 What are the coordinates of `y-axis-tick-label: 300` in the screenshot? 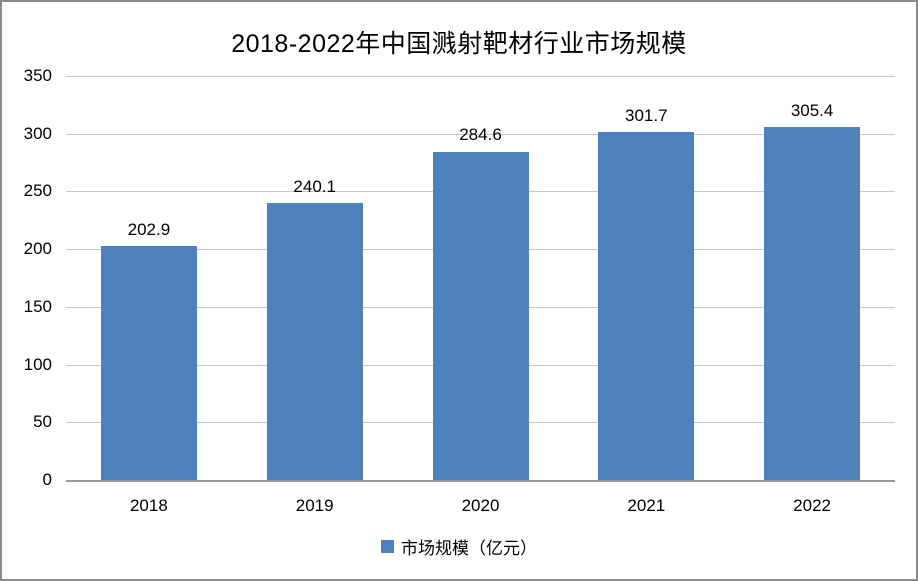 It's located at (37, 133).